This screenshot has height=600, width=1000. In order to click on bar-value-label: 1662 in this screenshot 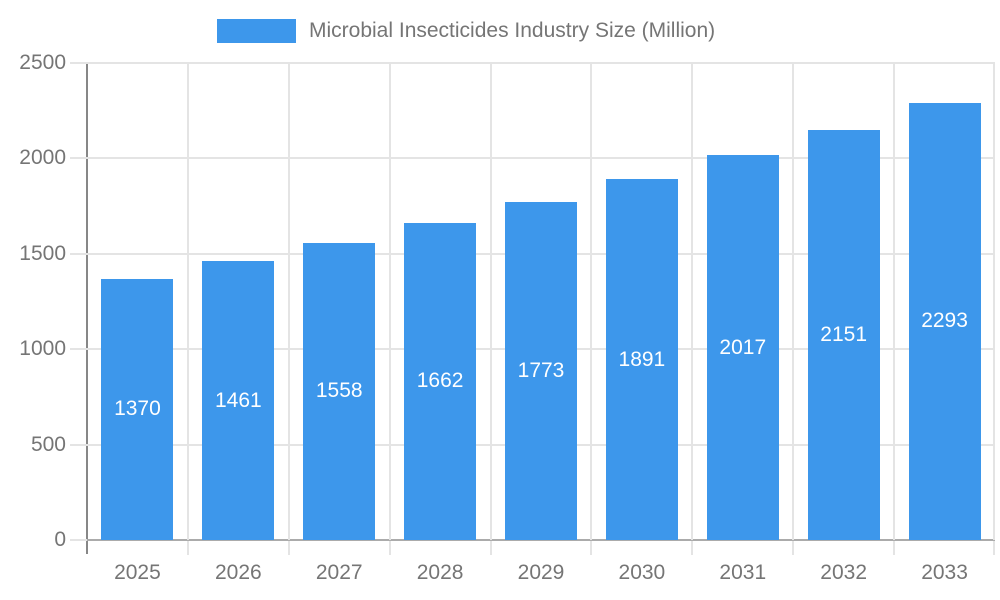, I will do `click(440, 381)`.